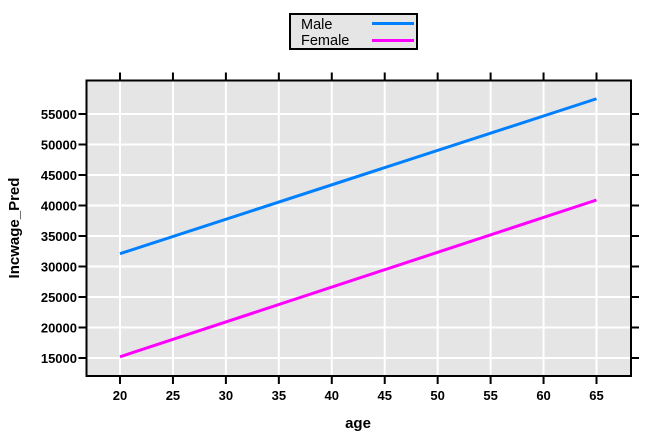 Image resolution: width=669 pixels, height=446 pixels. I want to click on legend-label-male: Male, so click(316, 25).